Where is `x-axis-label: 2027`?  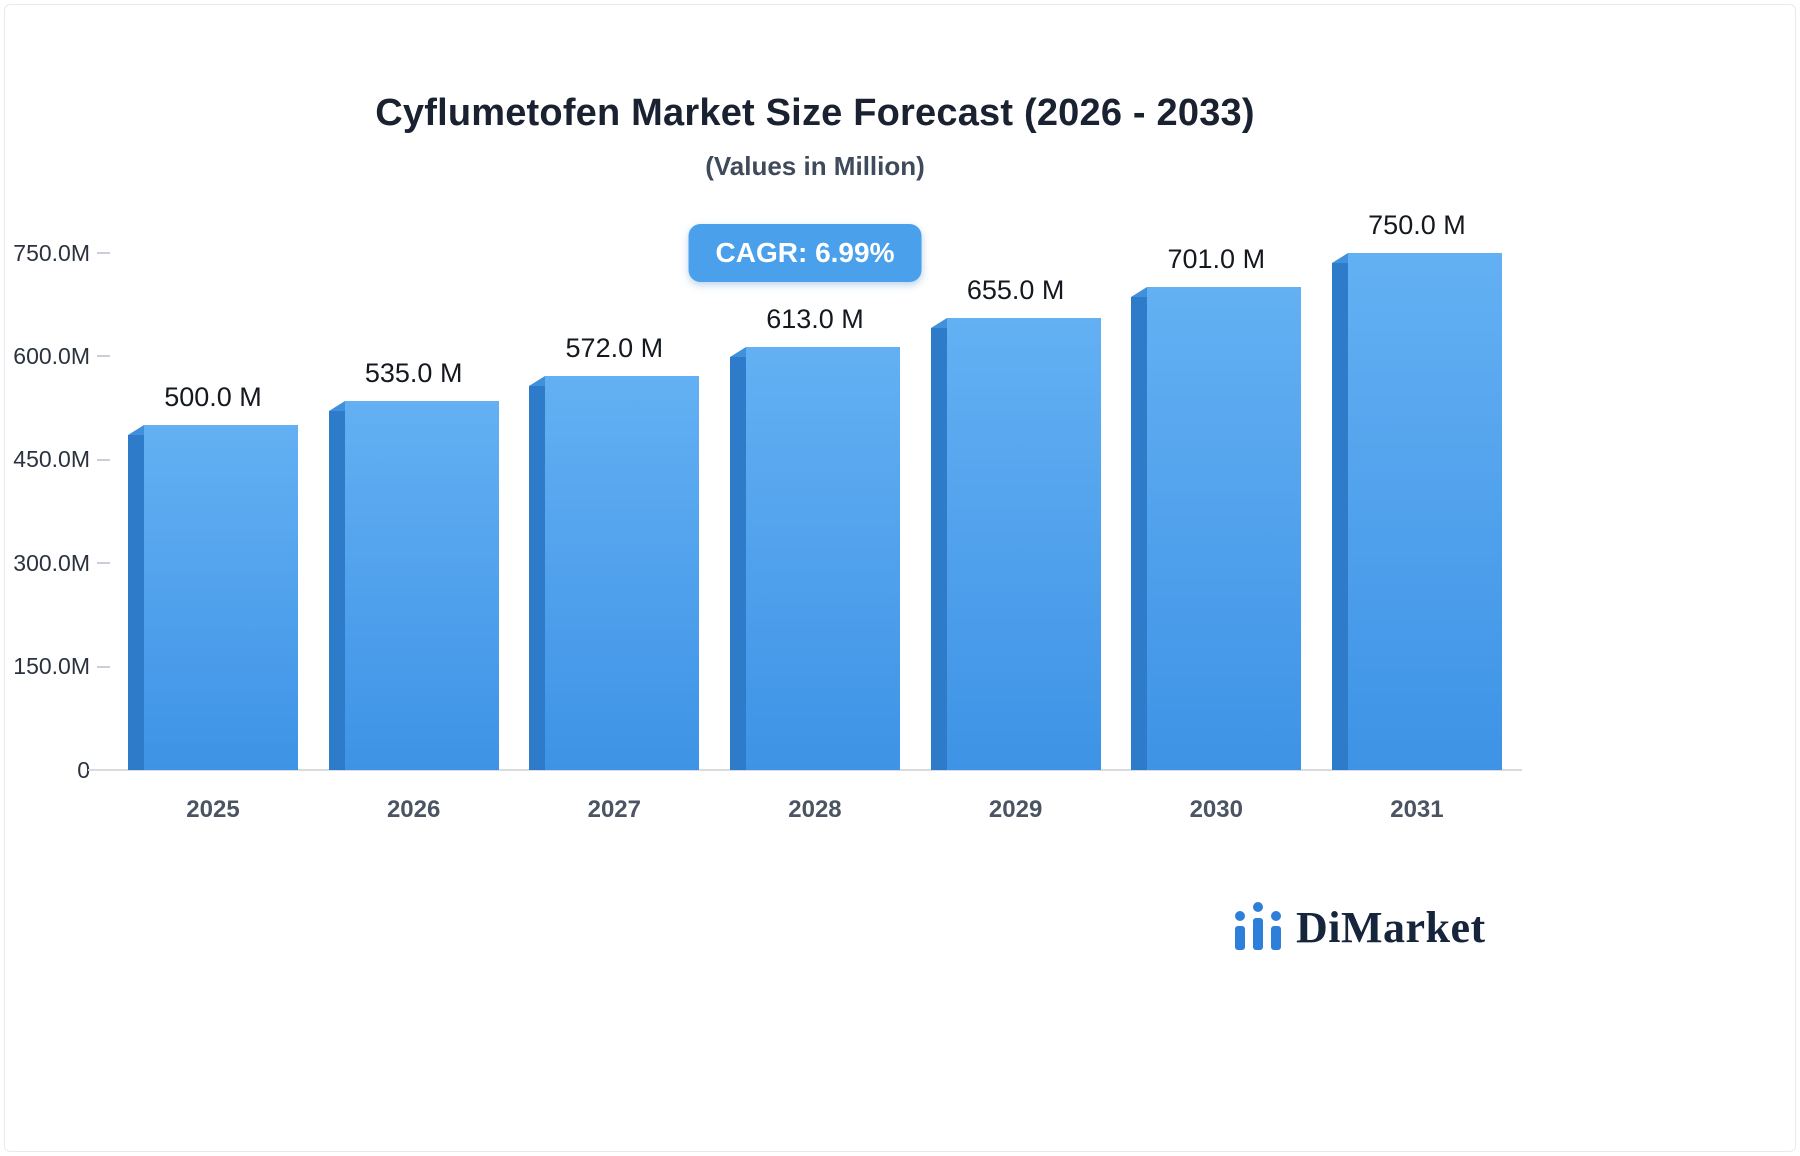 x-axis-label: 2027 is located at coordinates (614, 809).